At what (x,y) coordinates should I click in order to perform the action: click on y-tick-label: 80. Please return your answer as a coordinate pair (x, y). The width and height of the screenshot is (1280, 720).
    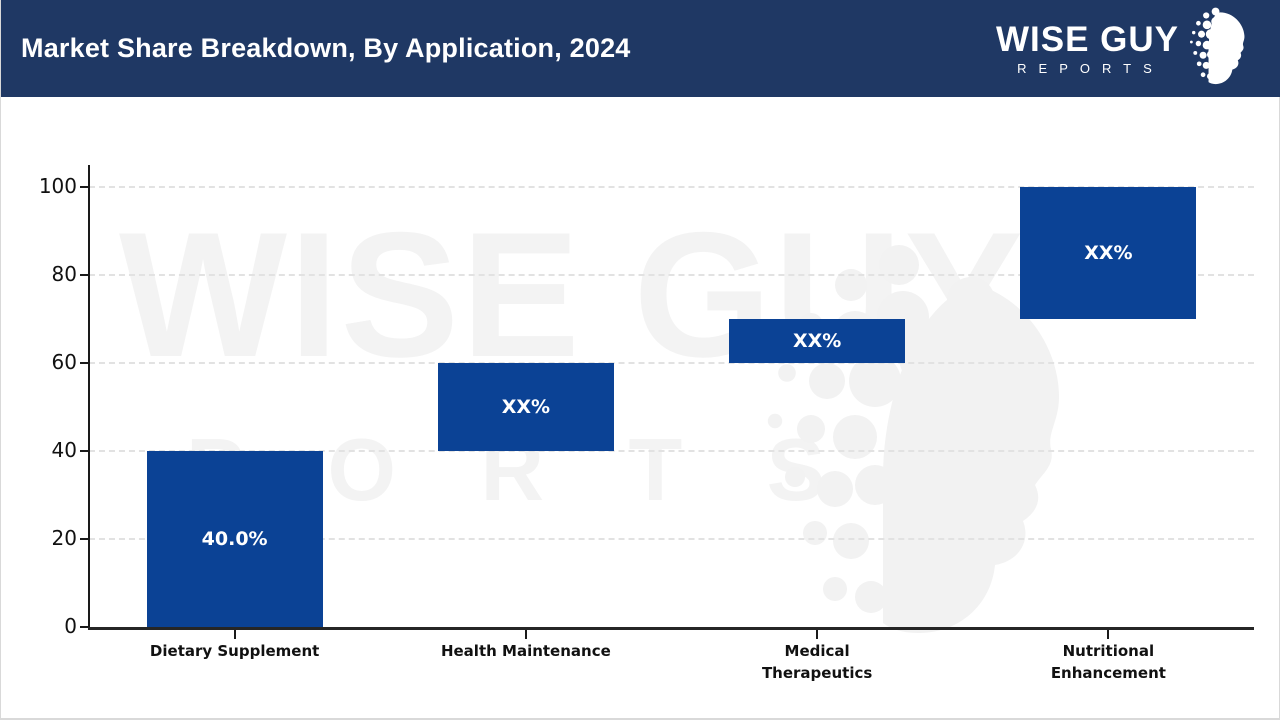
    Looking at the image, I should click on (64, 274).